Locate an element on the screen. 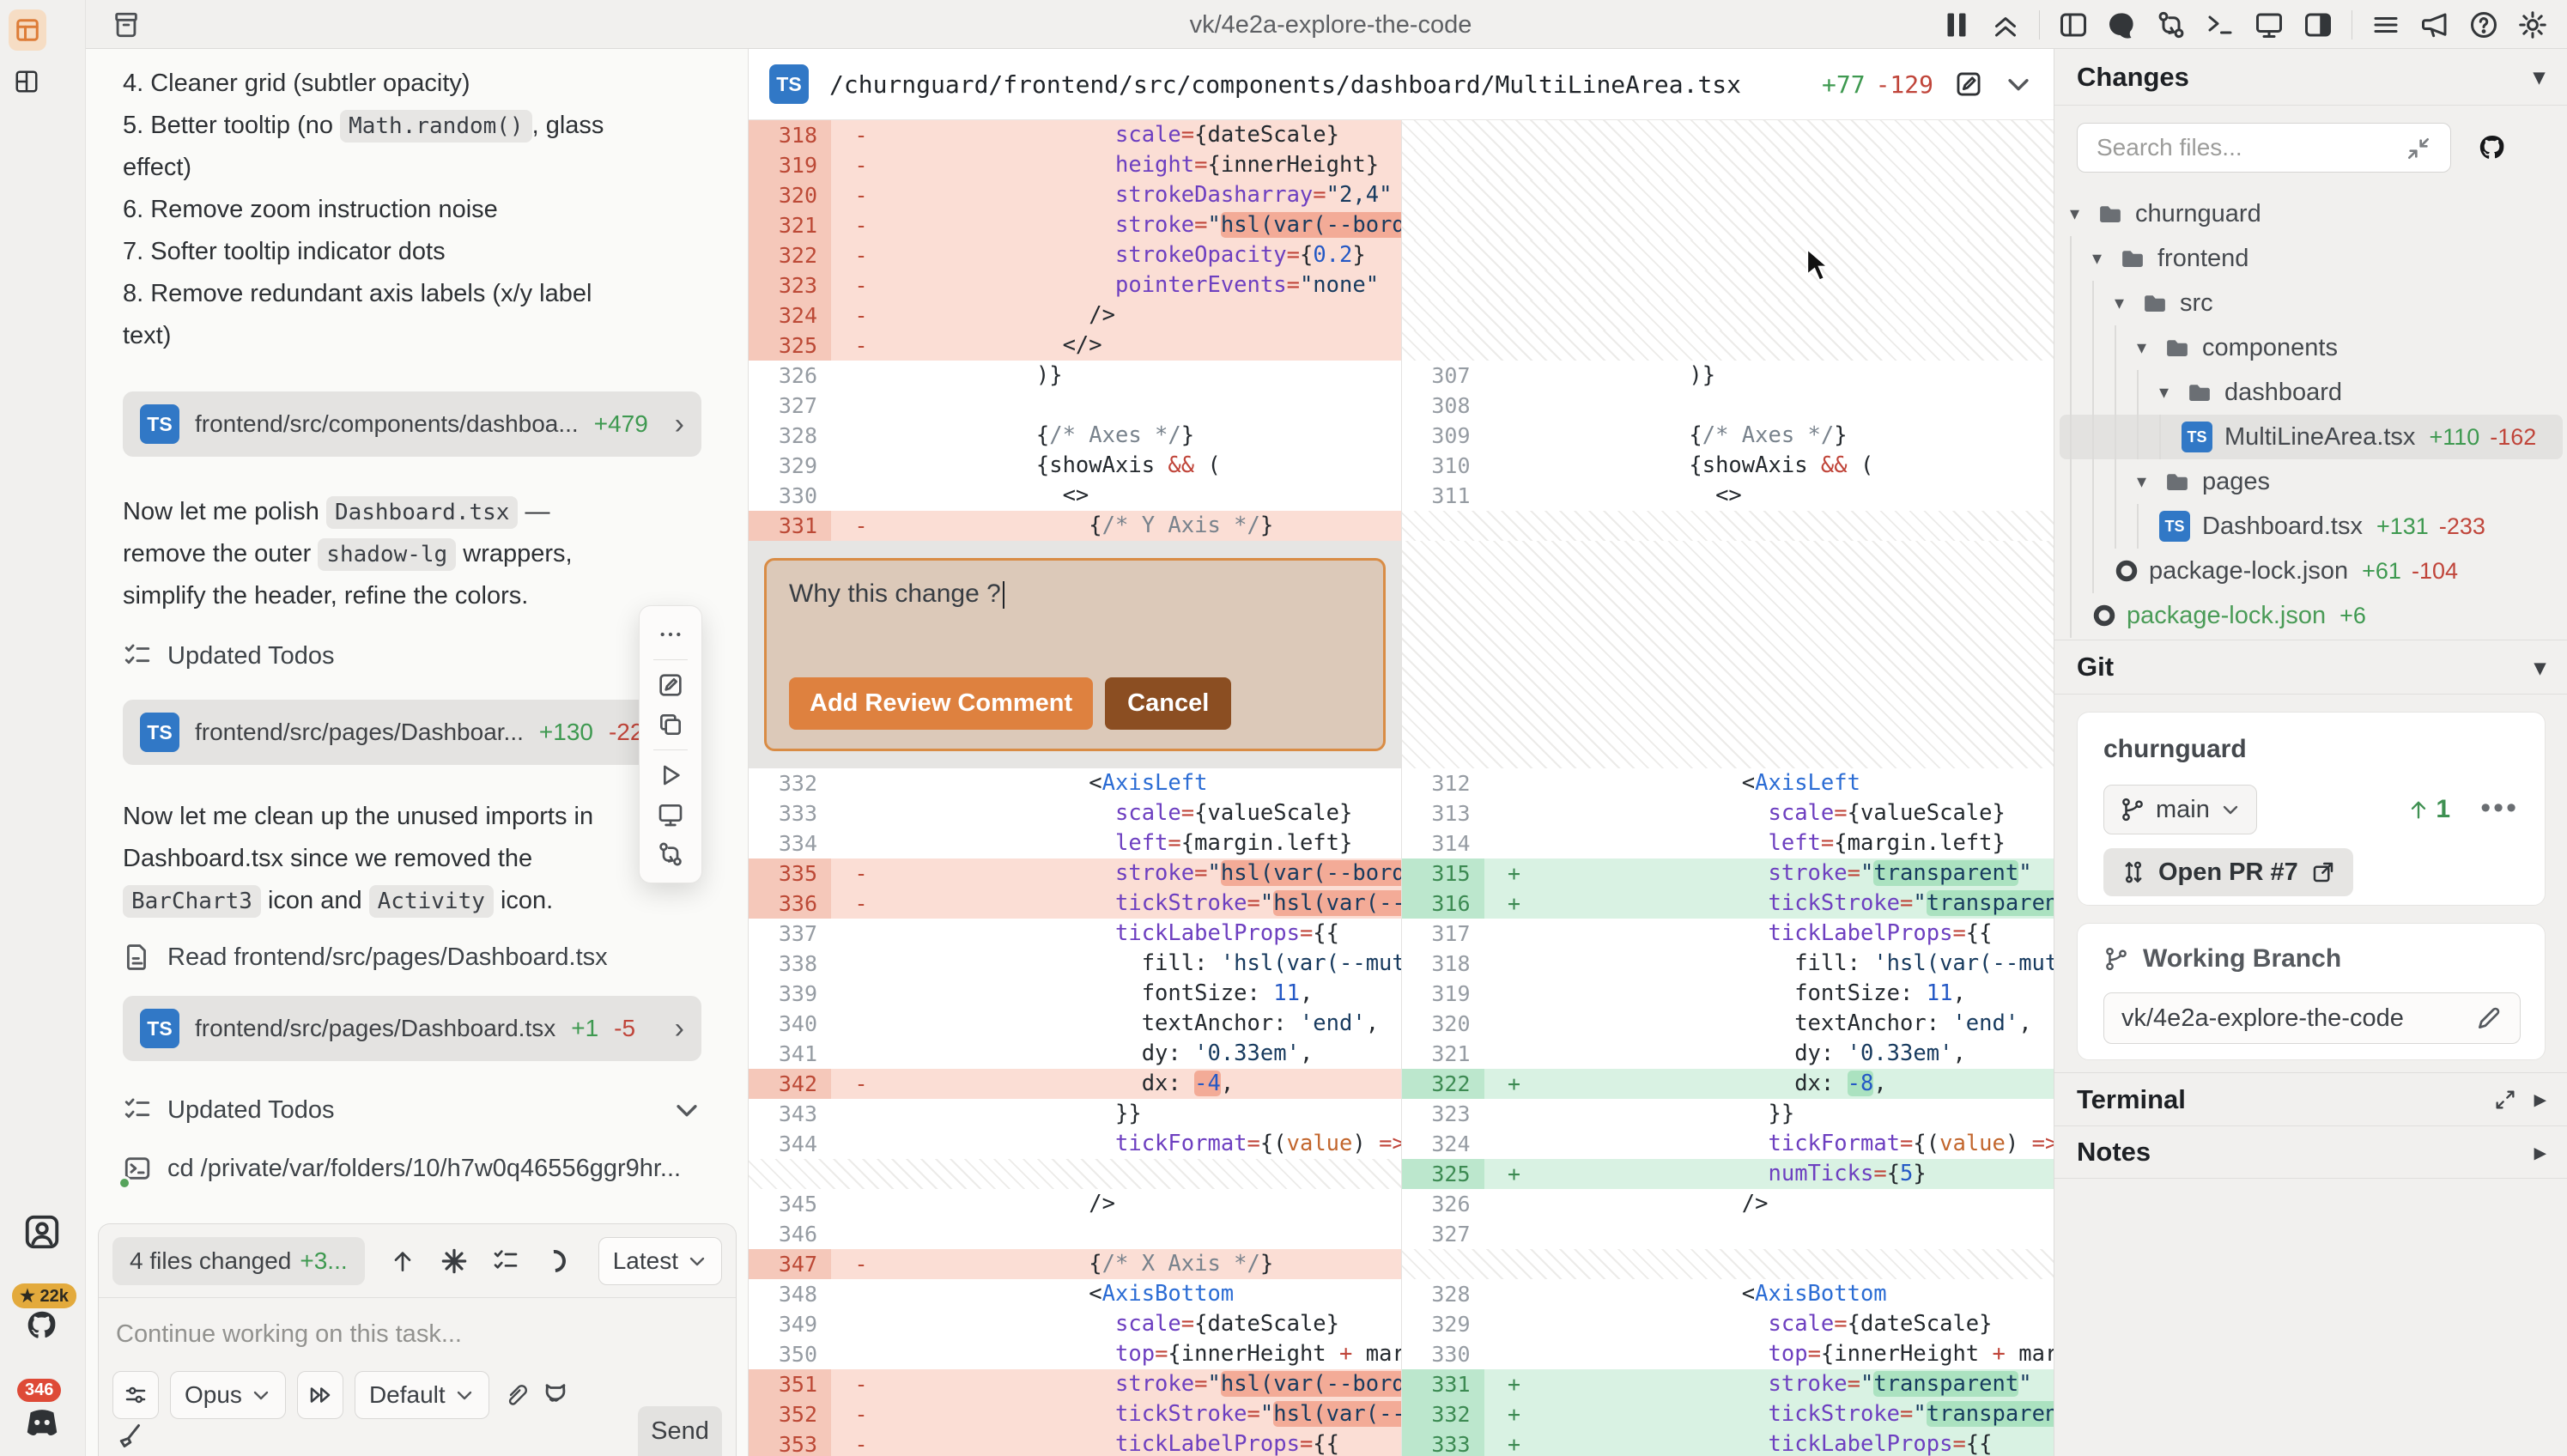 The height and width of the screenshot is (1456, 2567). diff-line: 312 <AxisLeft is located at coordinates (1728, 783).